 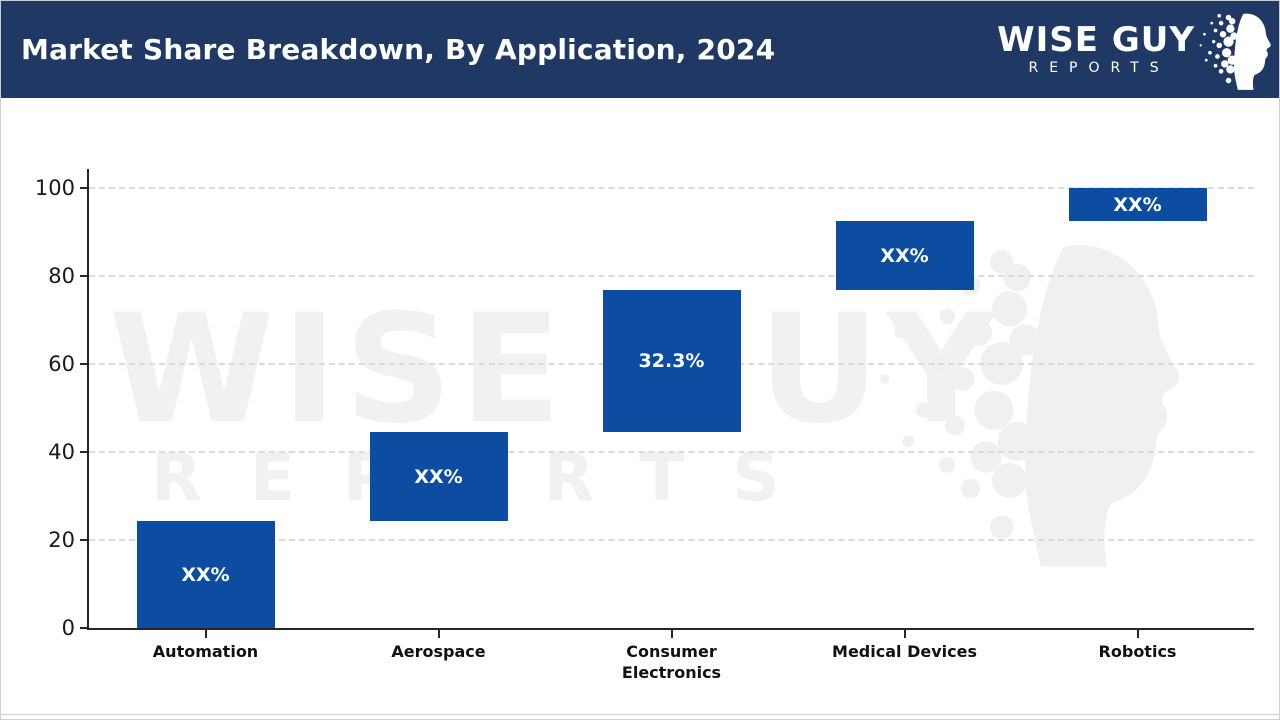 I want to click on bar-consumer-electronics: 32.3%, so click(x=671, y=361).